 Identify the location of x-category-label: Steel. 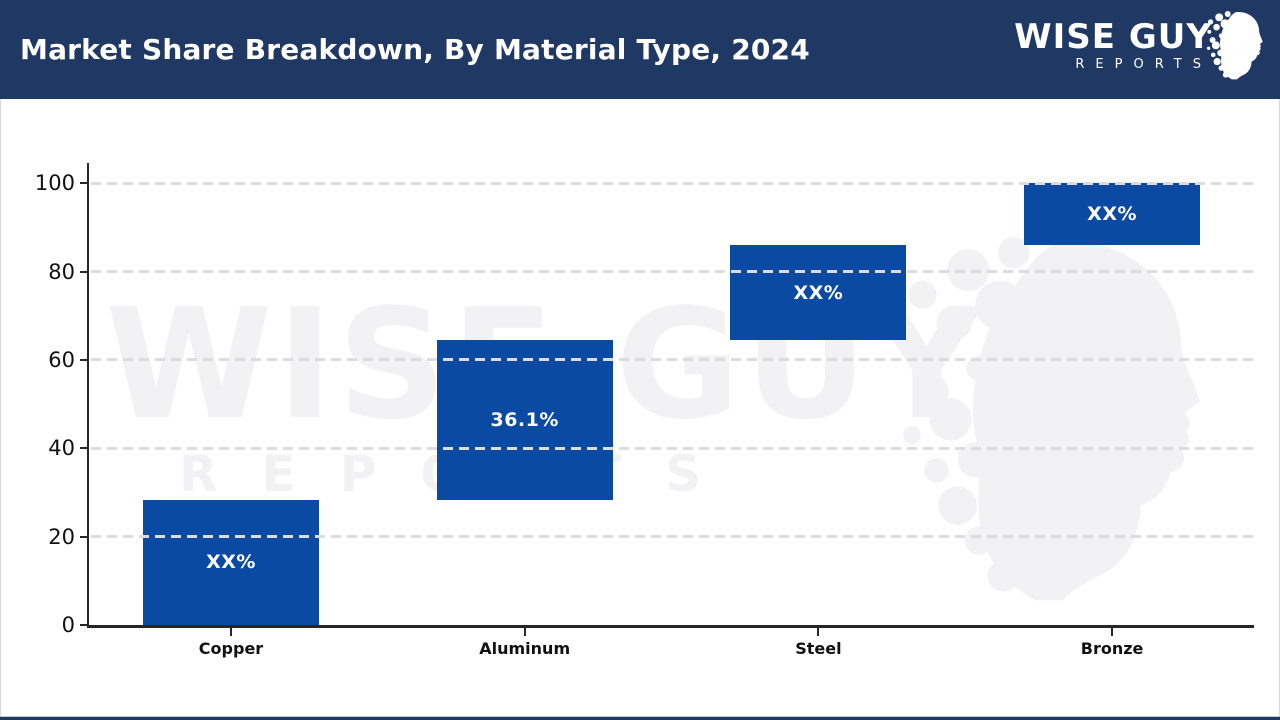
(818, 648).